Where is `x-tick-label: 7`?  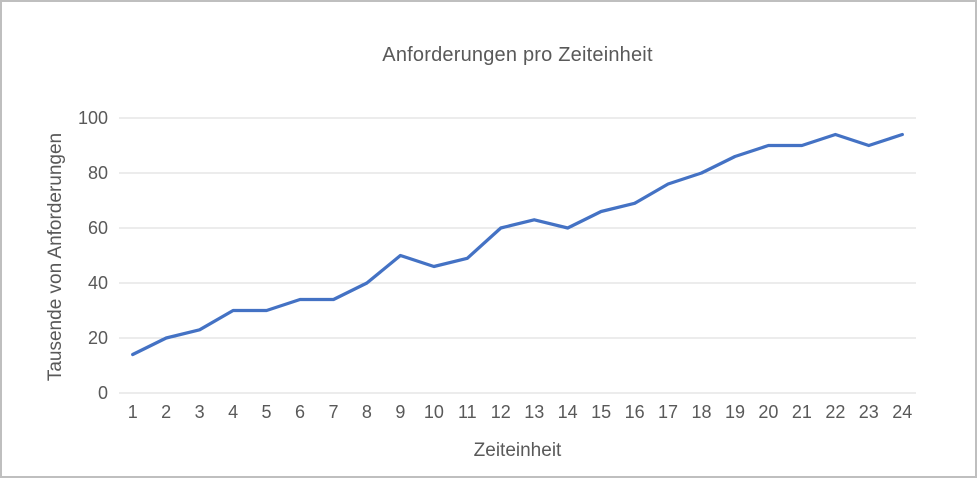
x-tick-label: 7 is located at coordinates (333, 412).